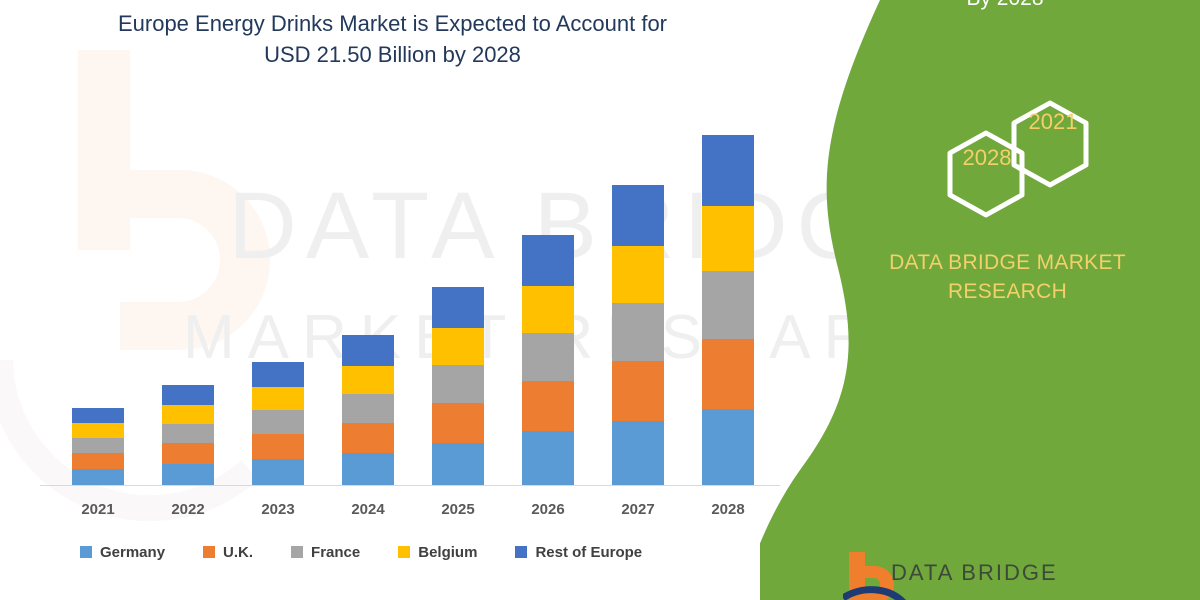  What do you see at coordinates (368, 509) in the screenshot?
I see `x-axis-label-2024: 2024` at bounding box center [368, 509].